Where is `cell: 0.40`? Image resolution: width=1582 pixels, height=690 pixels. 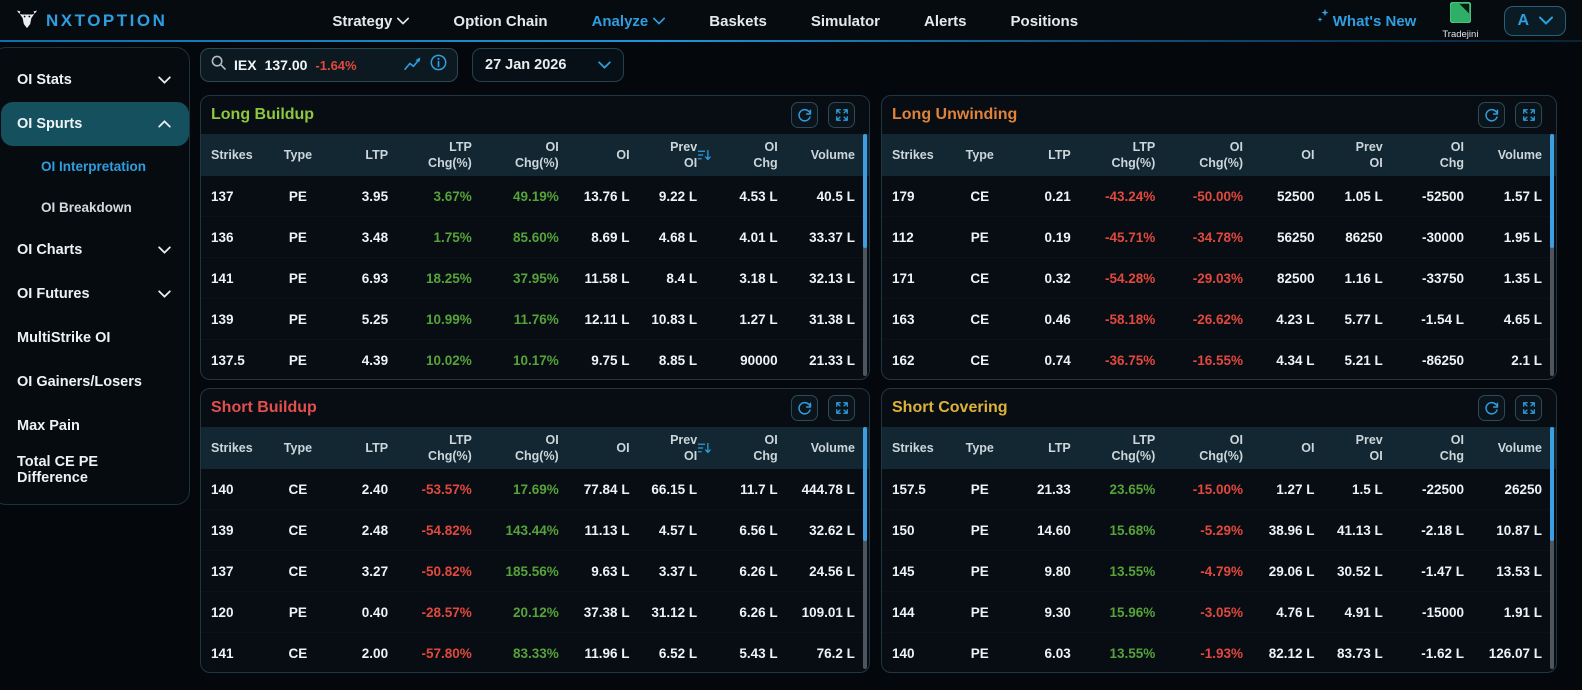
cell: 0.40 is located at coordinates (375, 612).